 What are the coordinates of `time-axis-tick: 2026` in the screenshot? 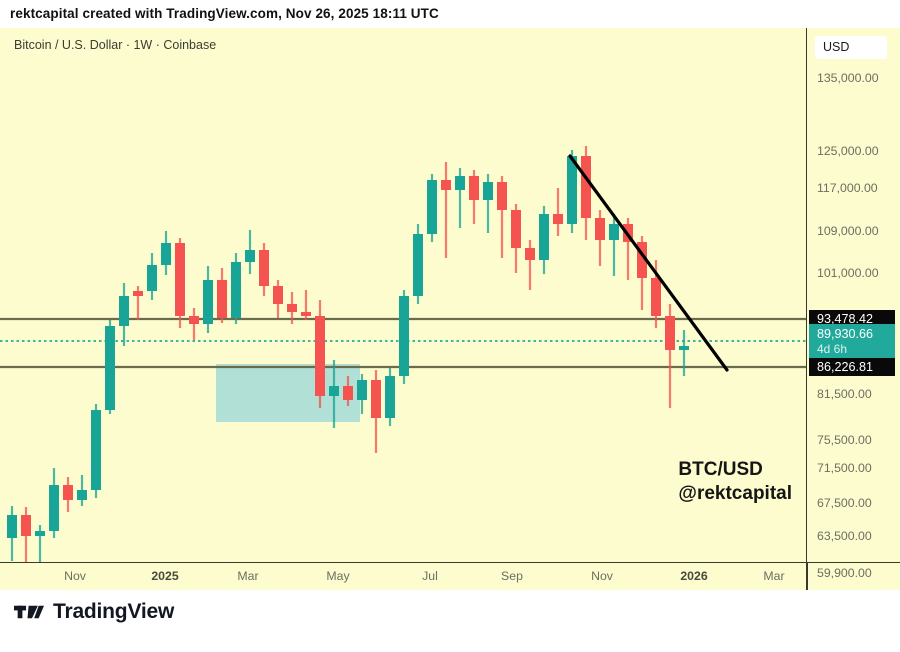 It's located at (694, 576).